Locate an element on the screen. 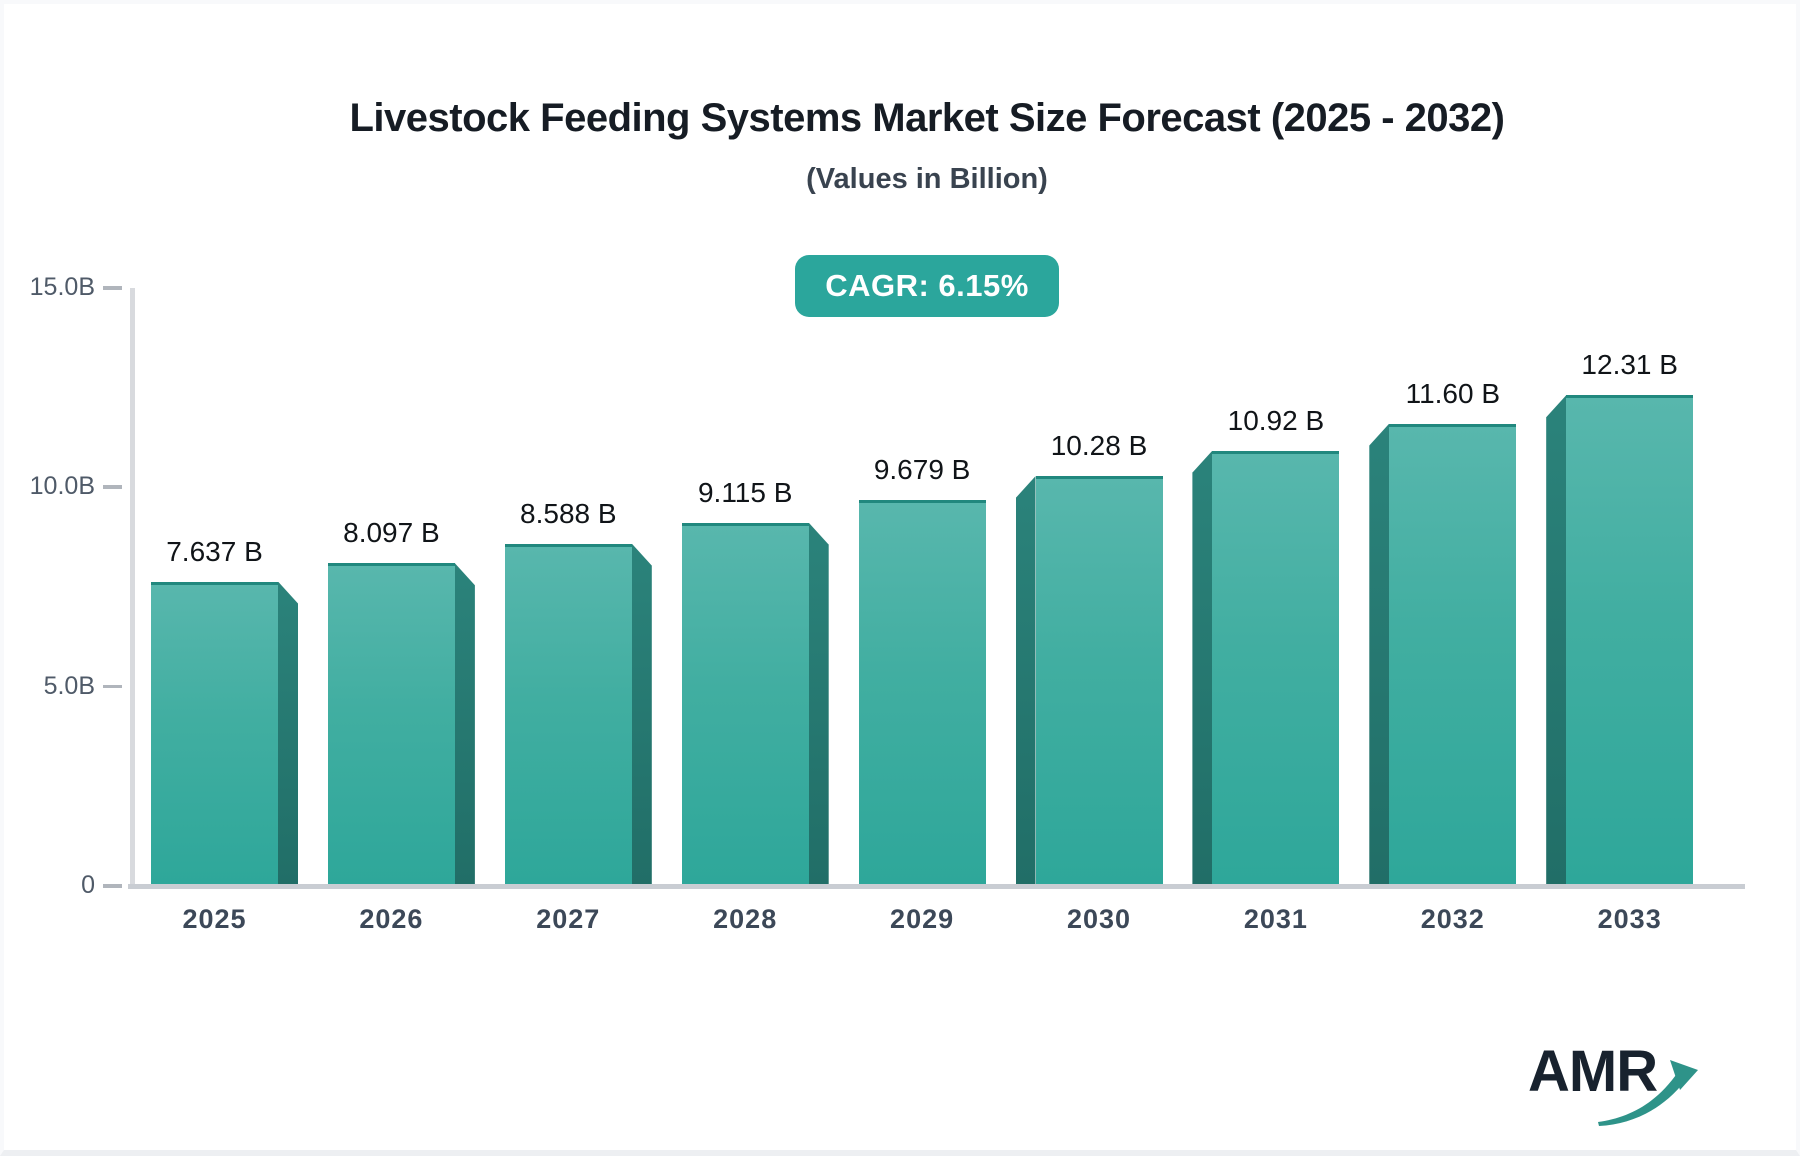 This screenshot has width=1800, height=1156. y-tick-label: 5.0B is located at coordinates (69, 685).